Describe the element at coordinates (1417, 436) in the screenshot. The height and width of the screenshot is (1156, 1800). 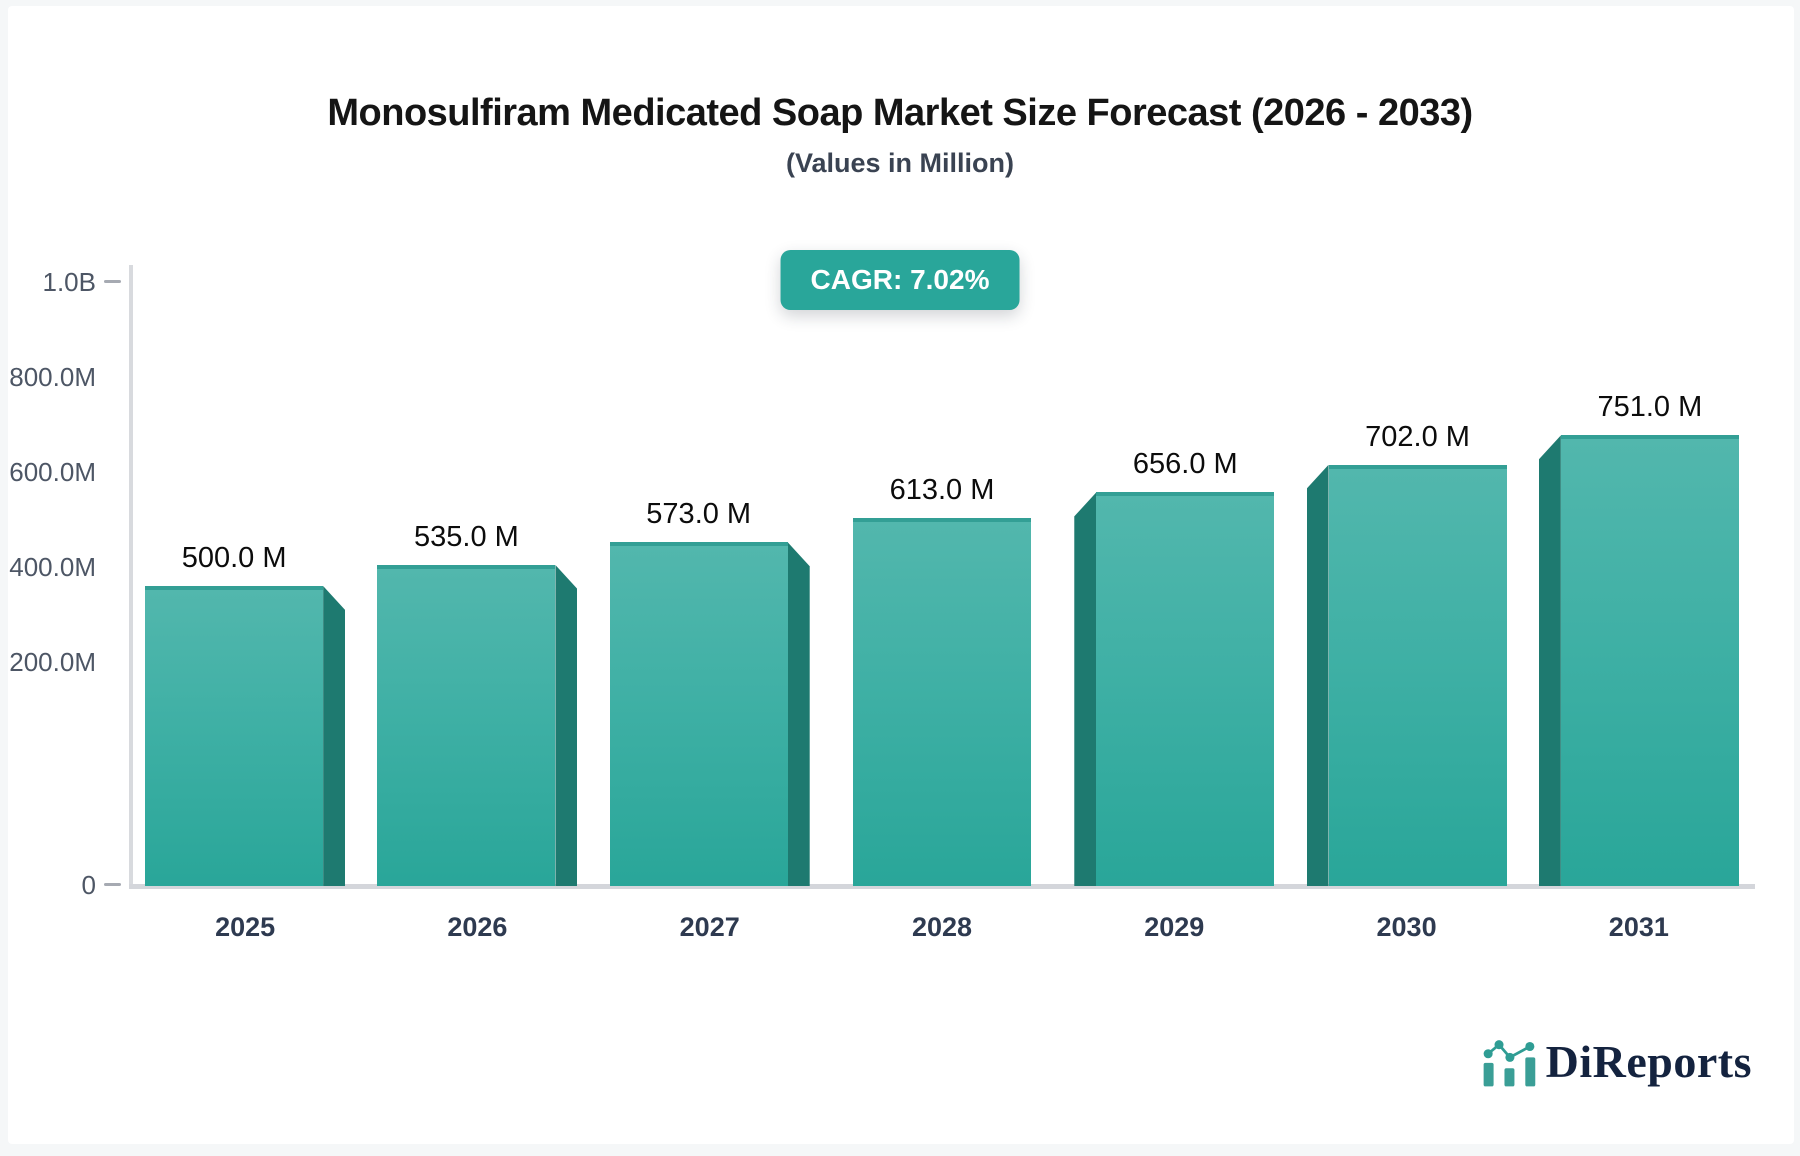
I see `bar-value-label-2030: 702.0 M` at that location.